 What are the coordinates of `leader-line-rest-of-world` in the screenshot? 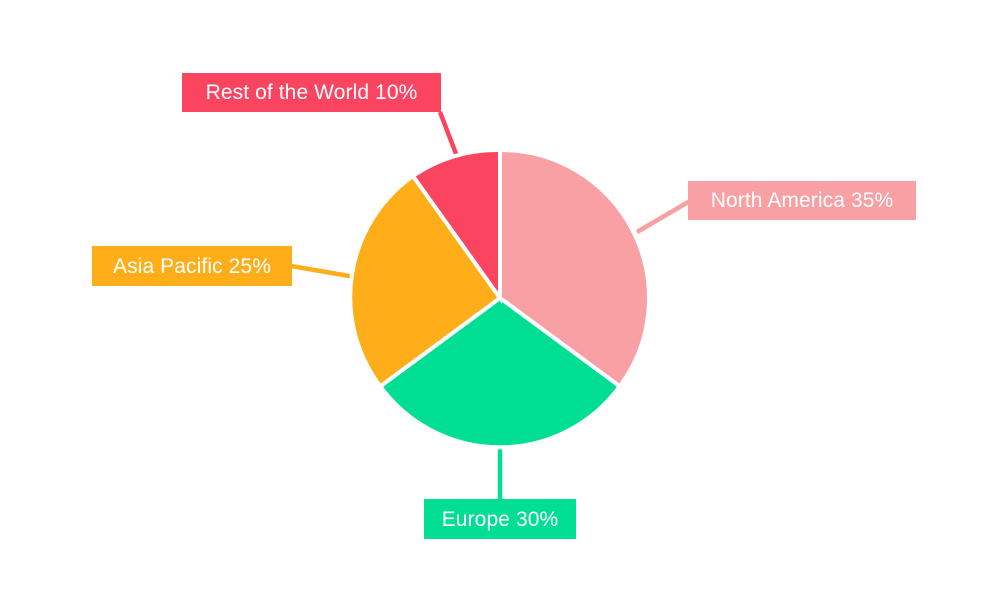 It's located at (449, 135).